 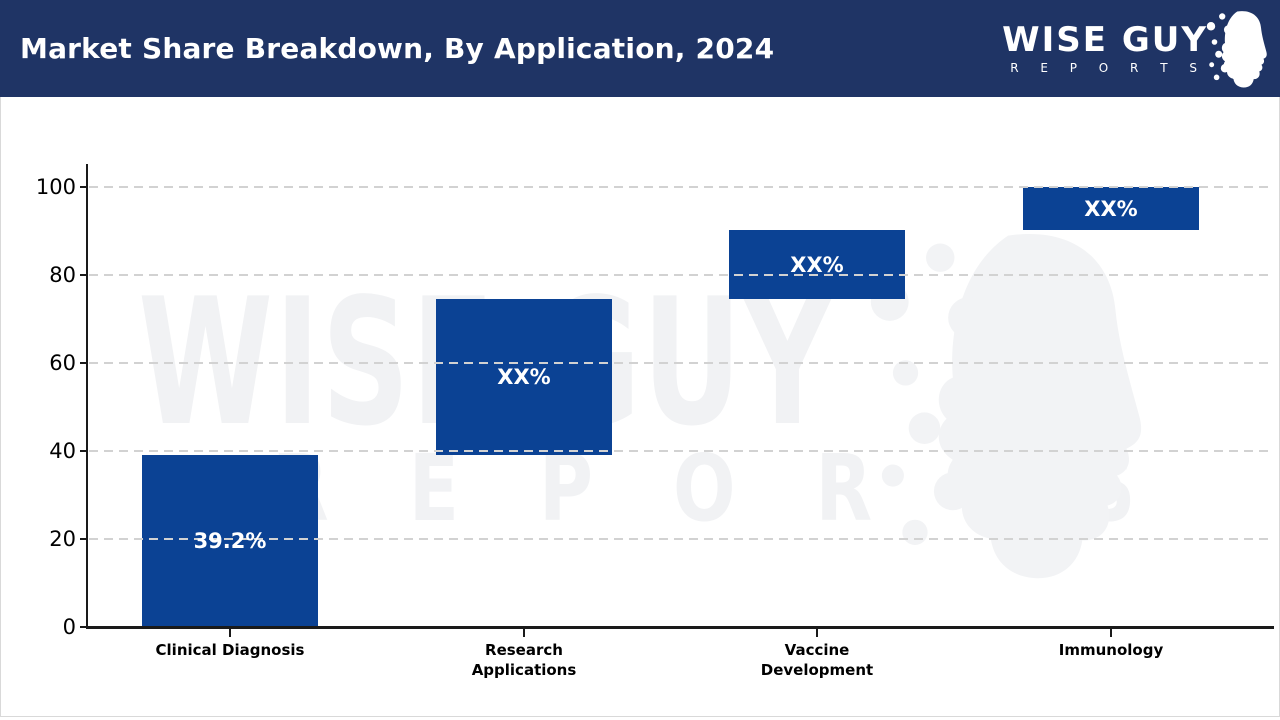 I want to click on y-tick-label: 40, so click(x=62, y=451).